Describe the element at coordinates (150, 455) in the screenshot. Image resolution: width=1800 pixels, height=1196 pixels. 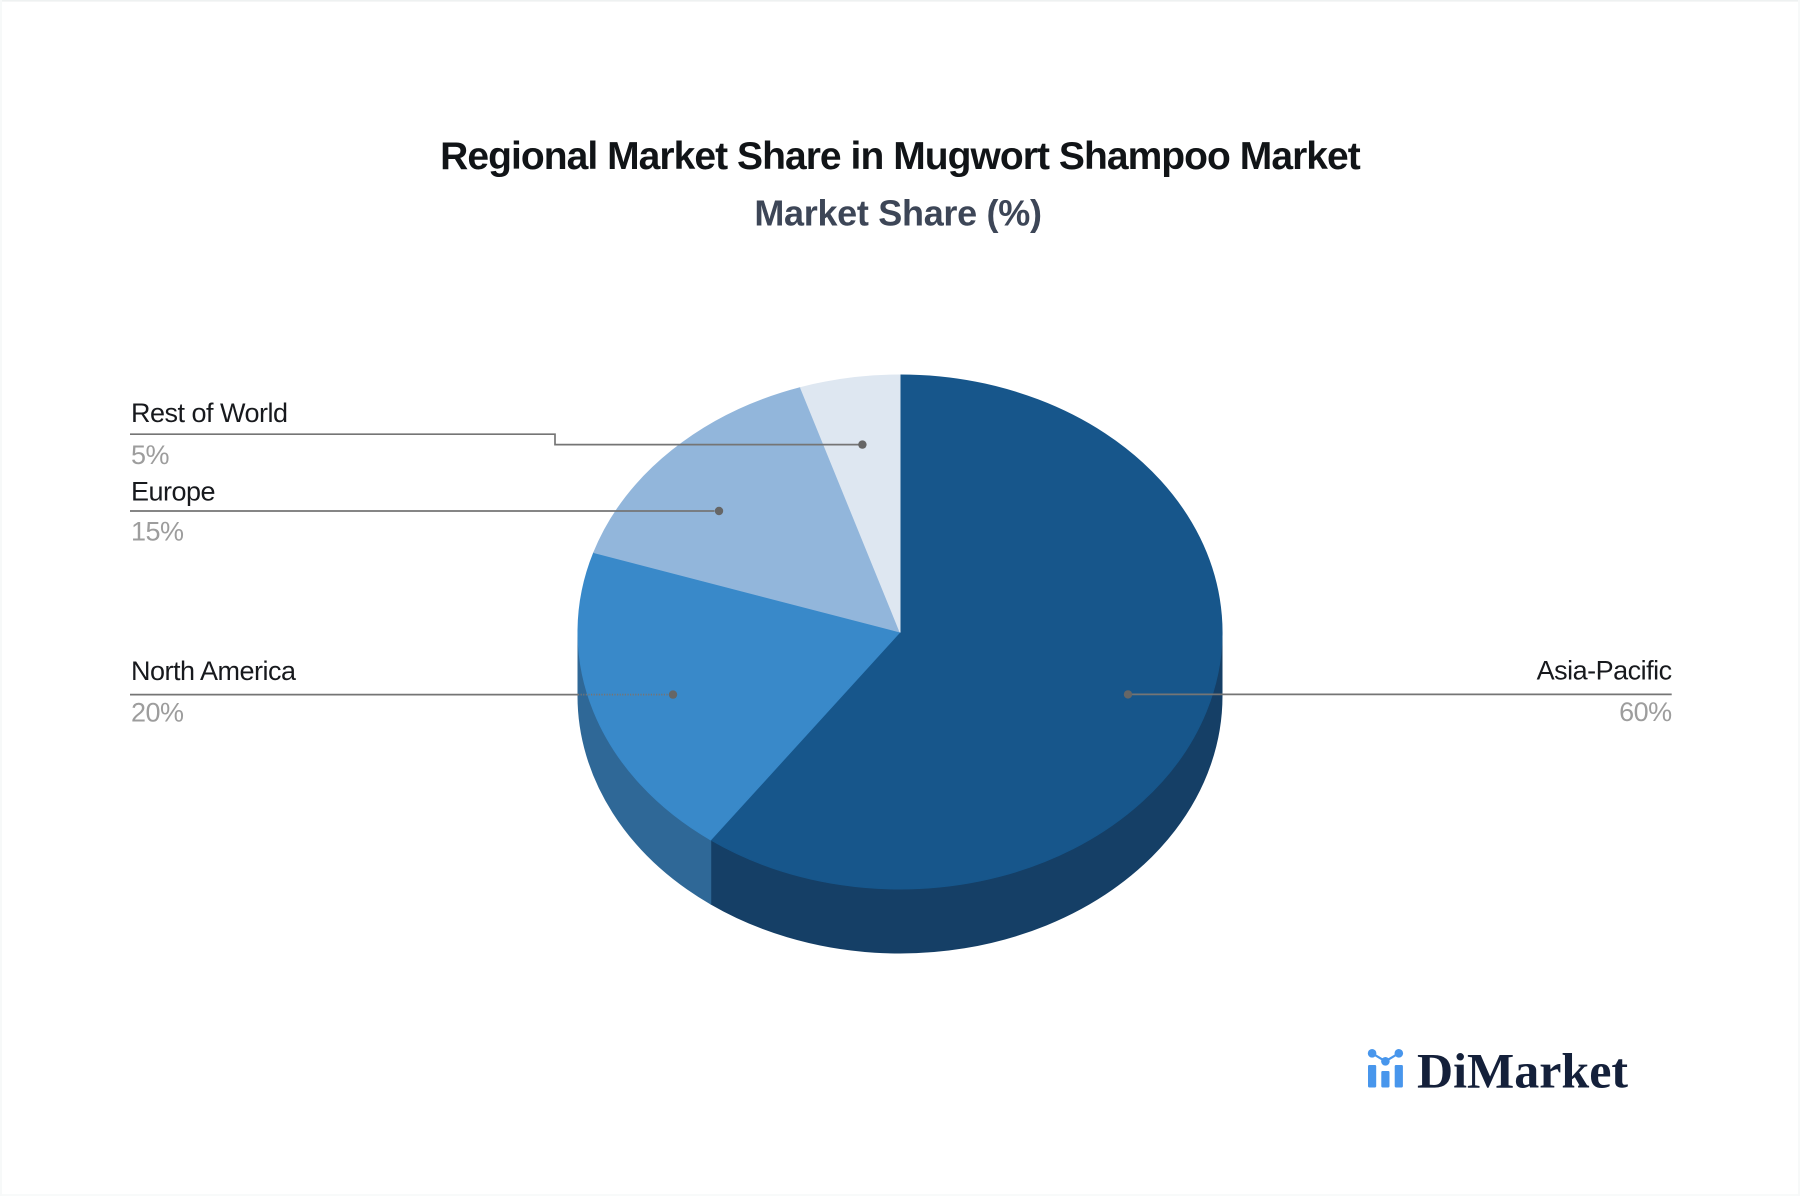
I see `svg-text: 5%` at that location.